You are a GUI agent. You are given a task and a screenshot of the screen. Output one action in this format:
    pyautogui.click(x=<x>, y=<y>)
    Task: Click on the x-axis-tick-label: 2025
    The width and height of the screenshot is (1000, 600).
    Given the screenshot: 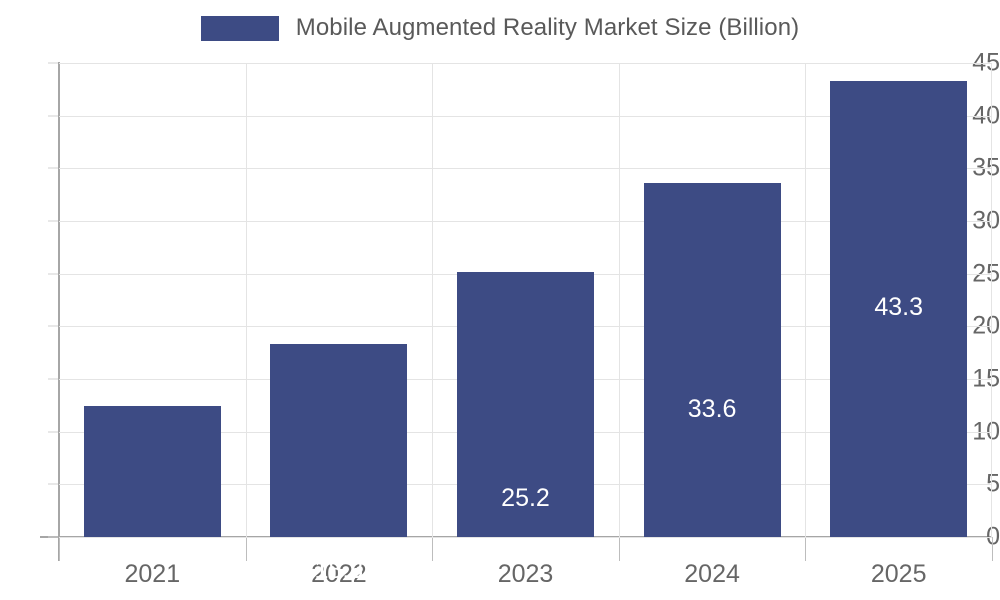 What is the action you would take?
    pyautogui.click(x=898, y=574)
    